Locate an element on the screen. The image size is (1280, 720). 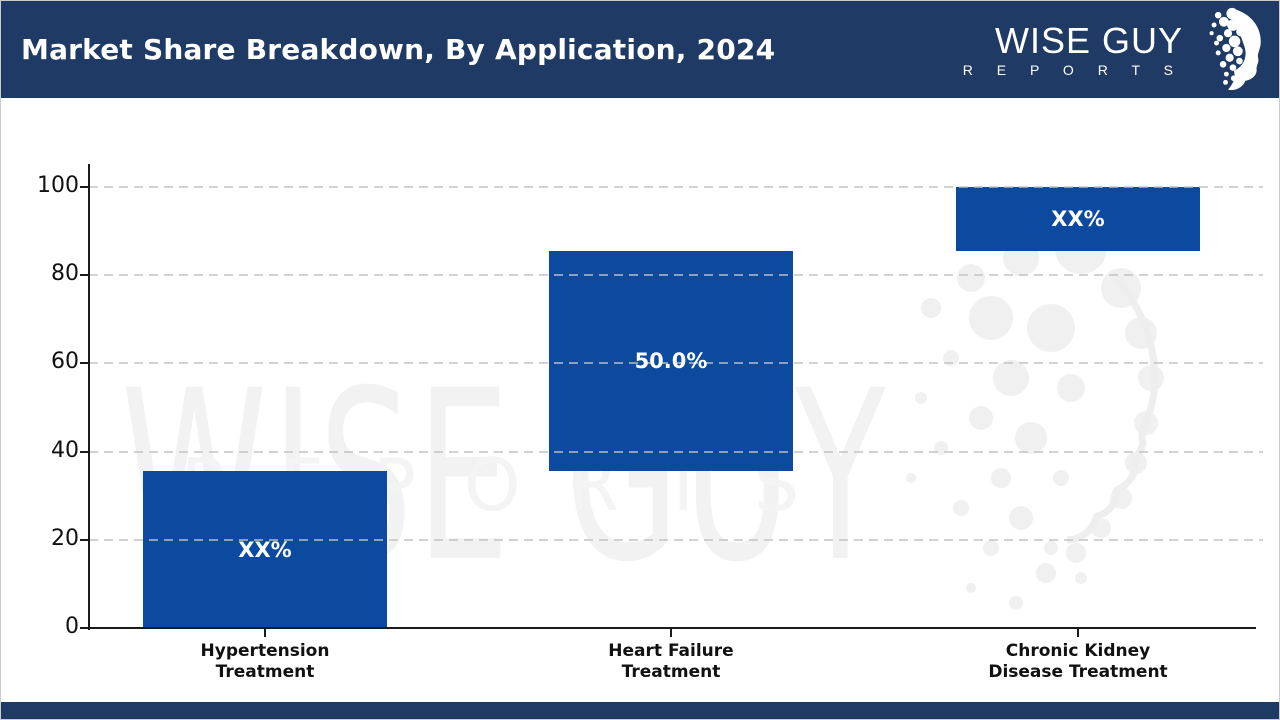
bar-value-label: 50.0% is located at coordinates (671, 361).